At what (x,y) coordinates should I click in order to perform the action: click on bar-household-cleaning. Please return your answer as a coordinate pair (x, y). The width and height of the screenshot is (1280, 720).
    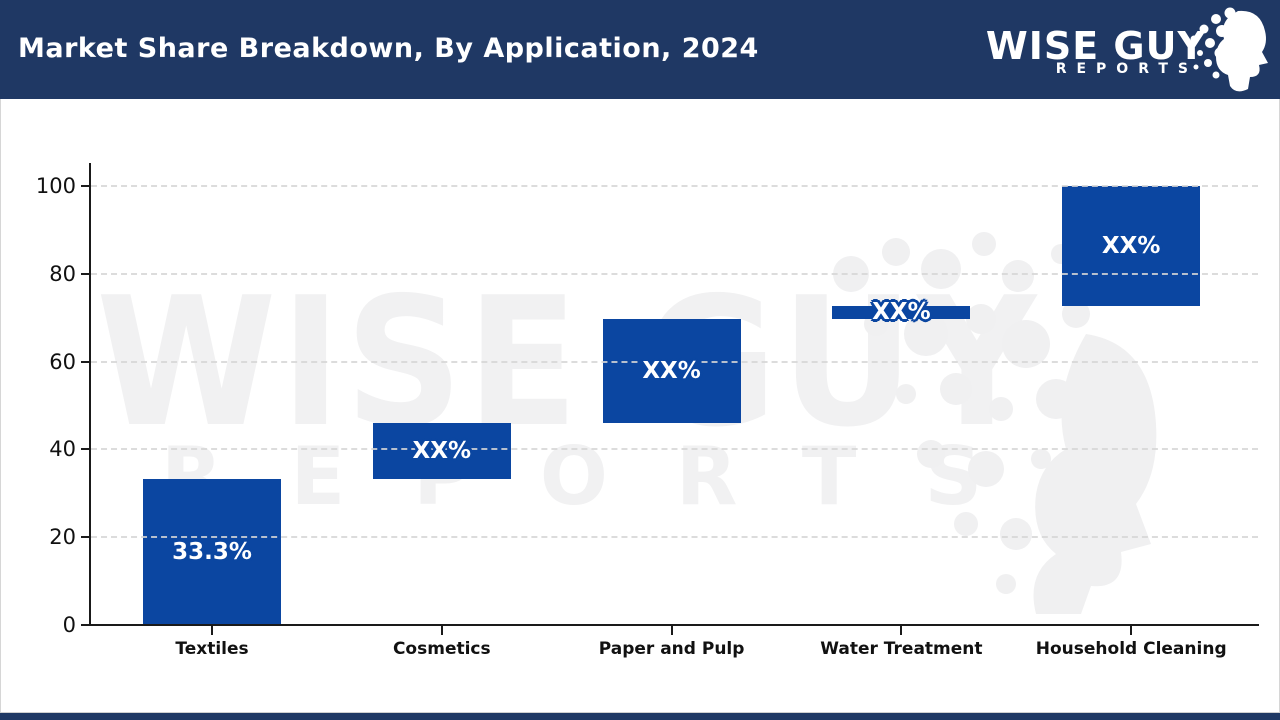
    Looking at the image, I should click on (1131, 246).